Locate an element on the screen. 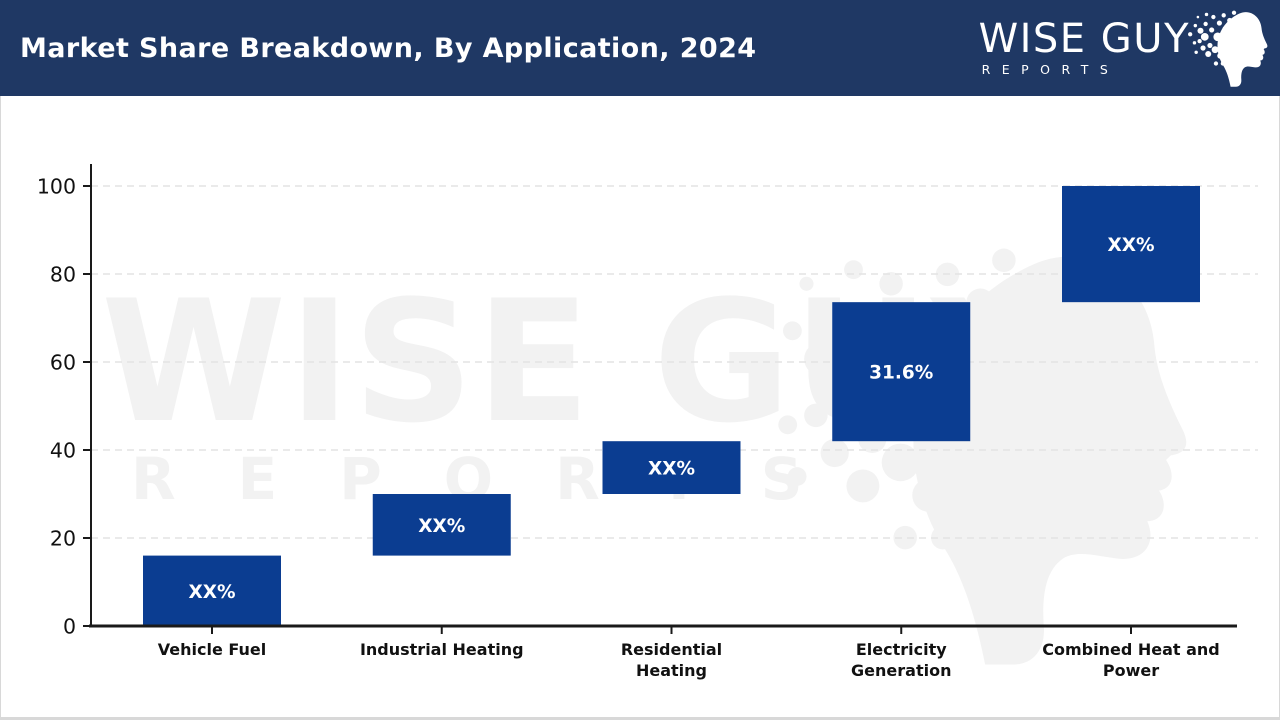  bar-residential-heating is located at coordinates (671, 467).